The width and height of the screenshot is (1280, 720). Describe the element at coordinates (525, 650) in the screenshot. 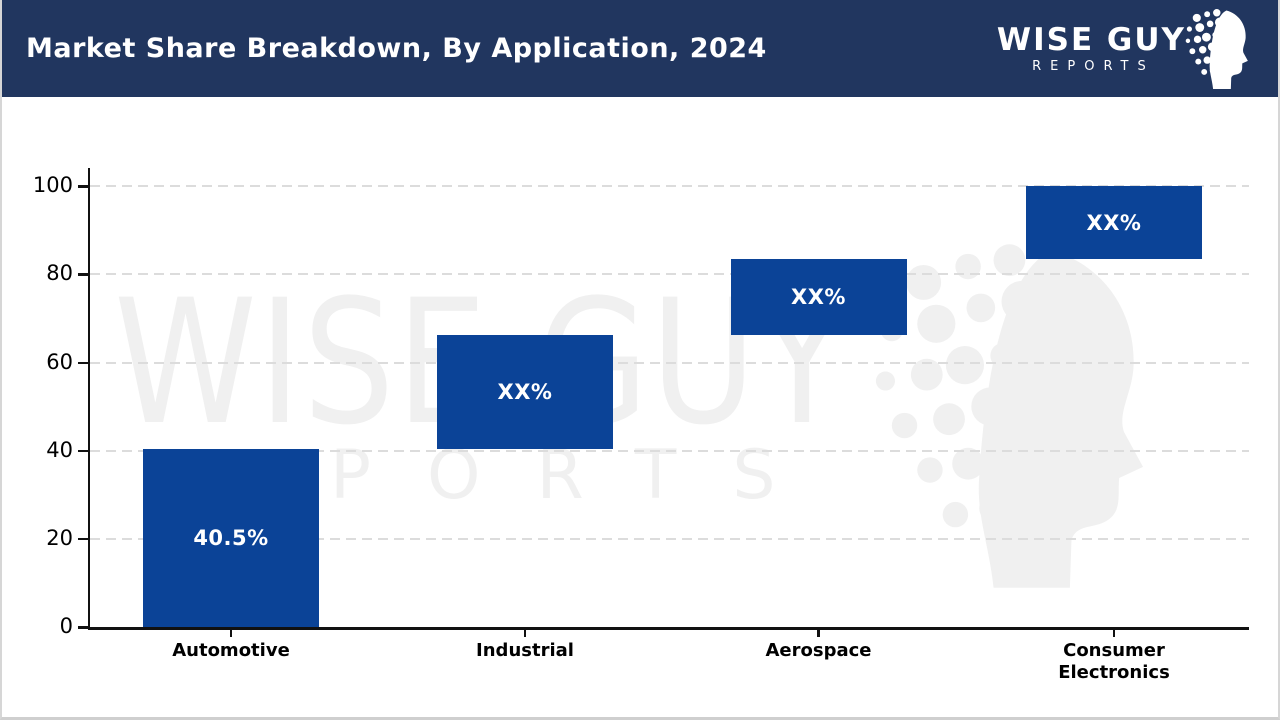

I see `x-axis-label-industrial: Industrial` at that location.